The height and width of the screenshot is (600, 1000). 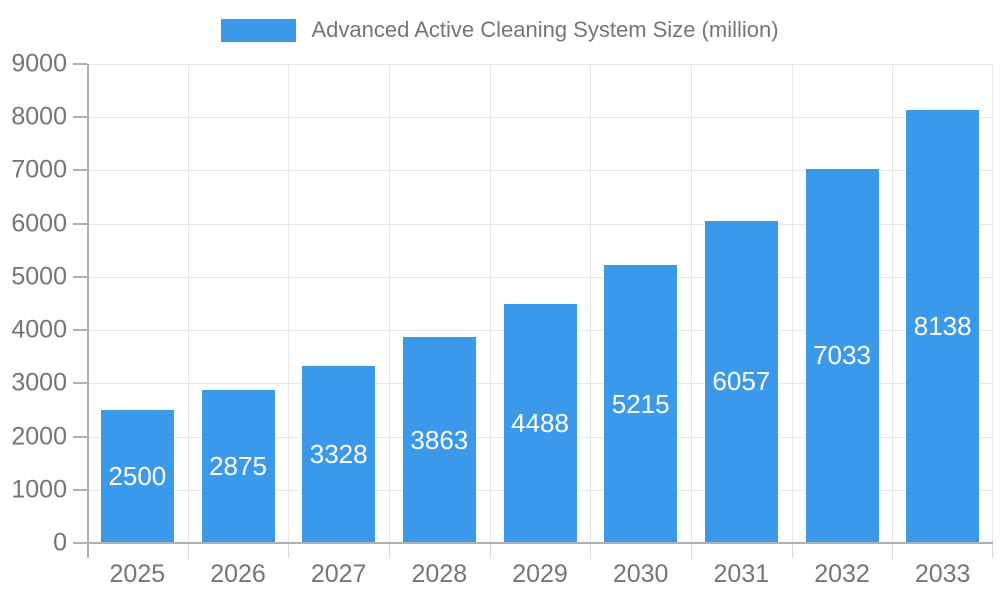 I want to click on bar-value-label: 8138, so click(x=942, y=325).